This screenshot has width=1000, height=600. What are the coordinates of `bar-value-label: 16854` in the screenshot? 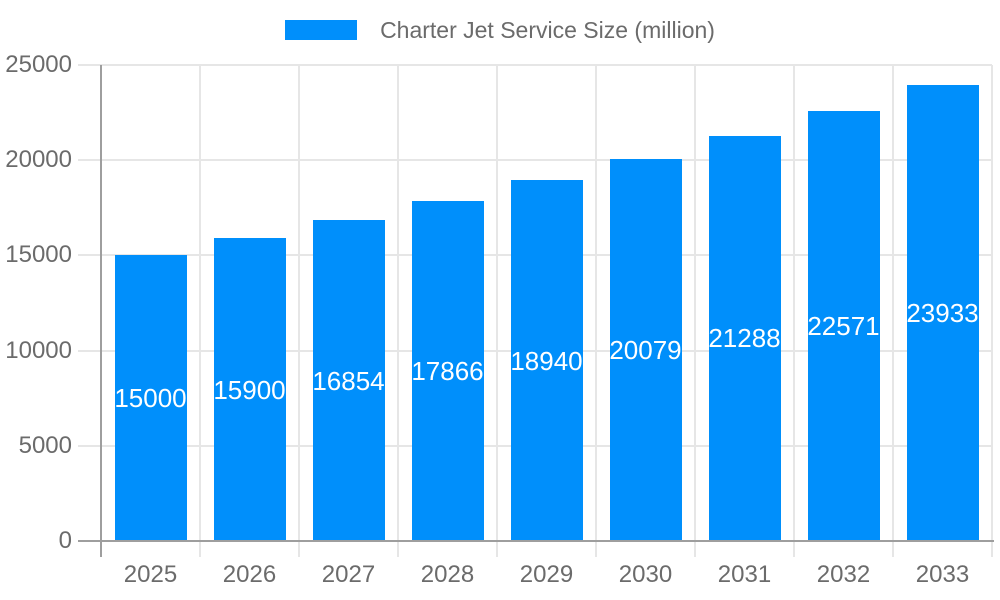 It's located at (348, 380).